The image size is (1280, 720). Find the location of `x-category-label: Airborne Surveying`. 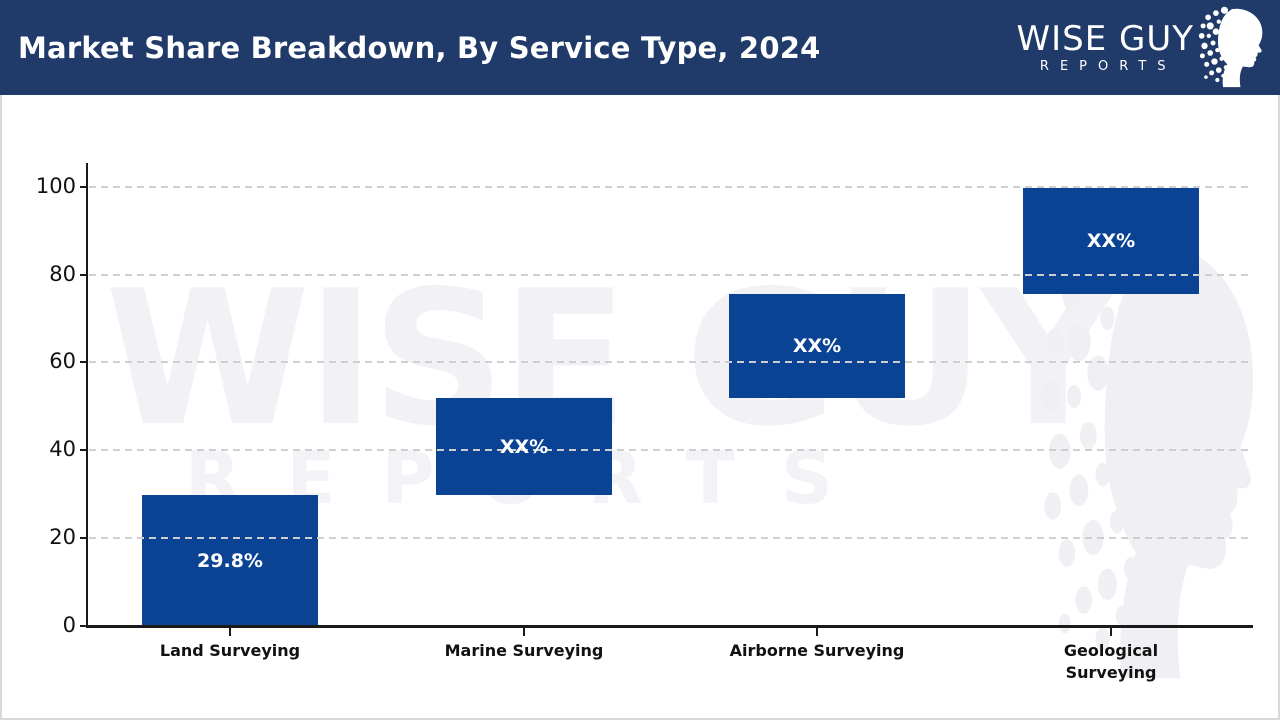

x-category-label: Airborne Surveying is located at coordinates (817, 650).